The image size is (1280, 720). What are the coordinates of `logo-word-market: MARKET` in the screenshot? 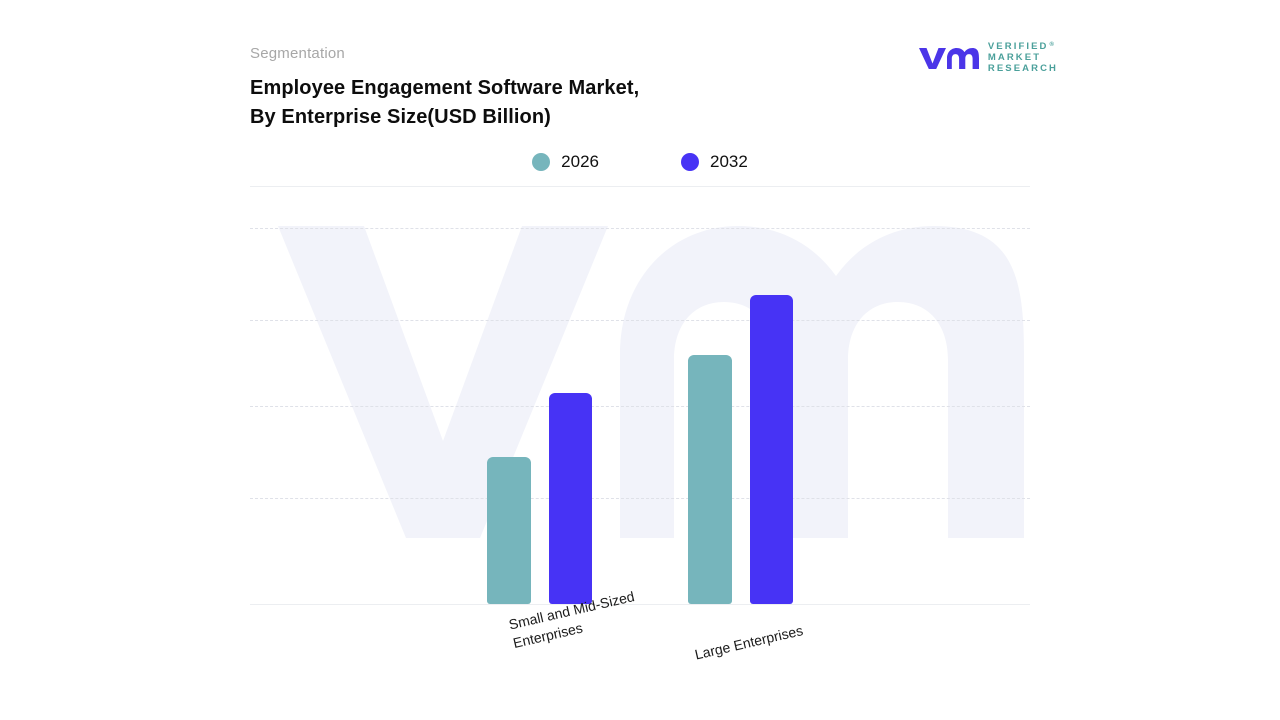 It's located at (1014, 57).